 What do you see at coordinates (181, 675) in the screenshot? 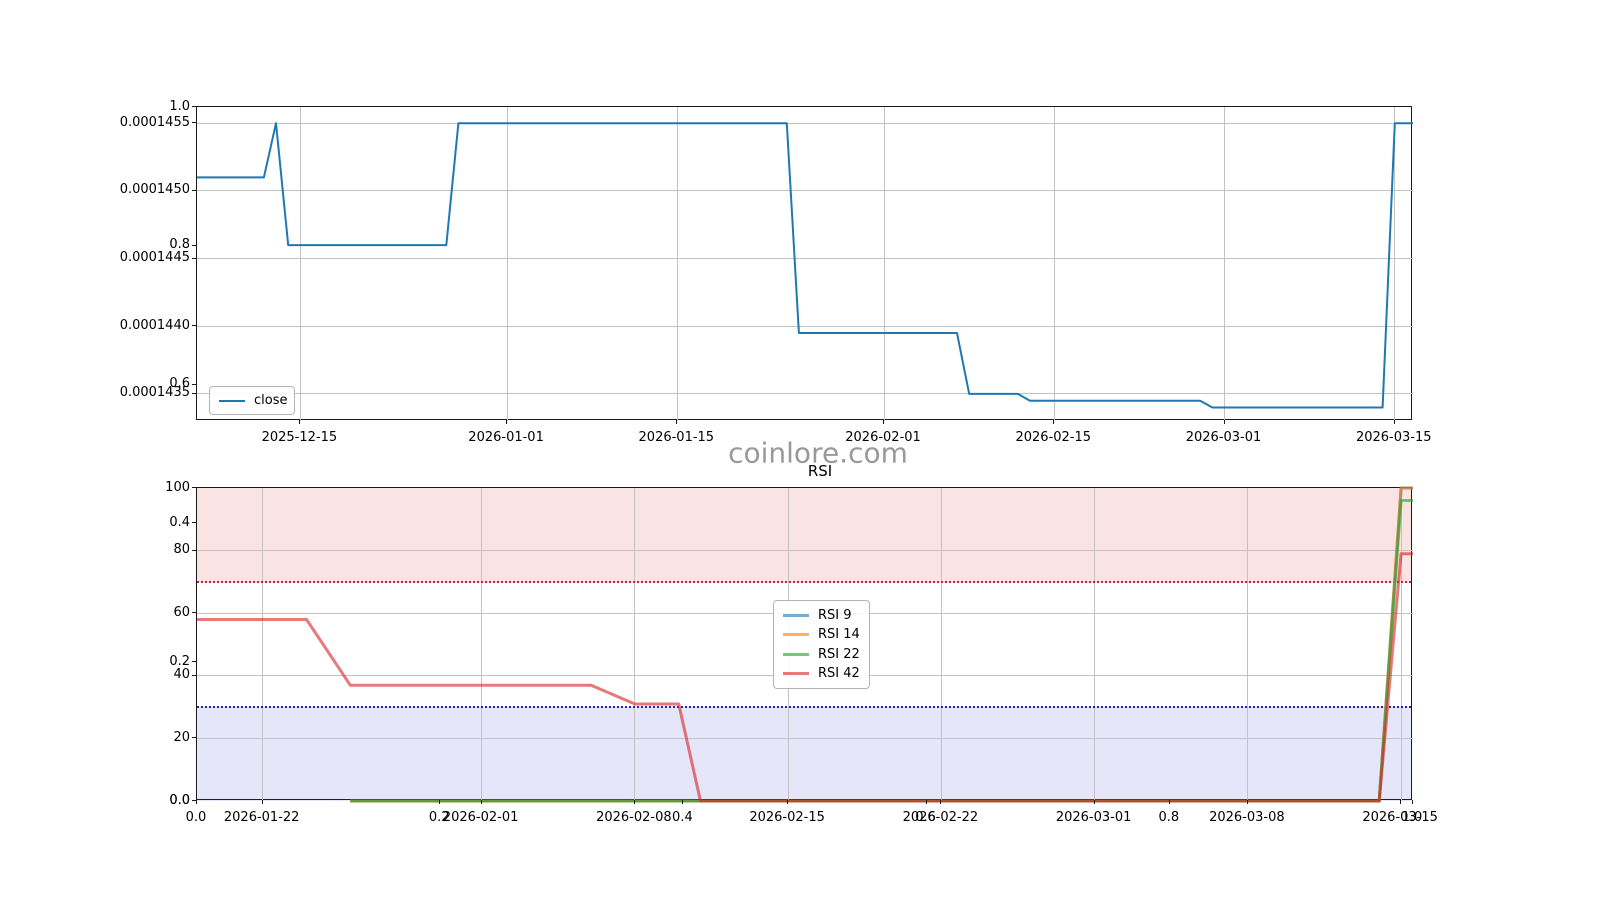
I see `y-tick-label: 40` at bounding box center [181, 675].